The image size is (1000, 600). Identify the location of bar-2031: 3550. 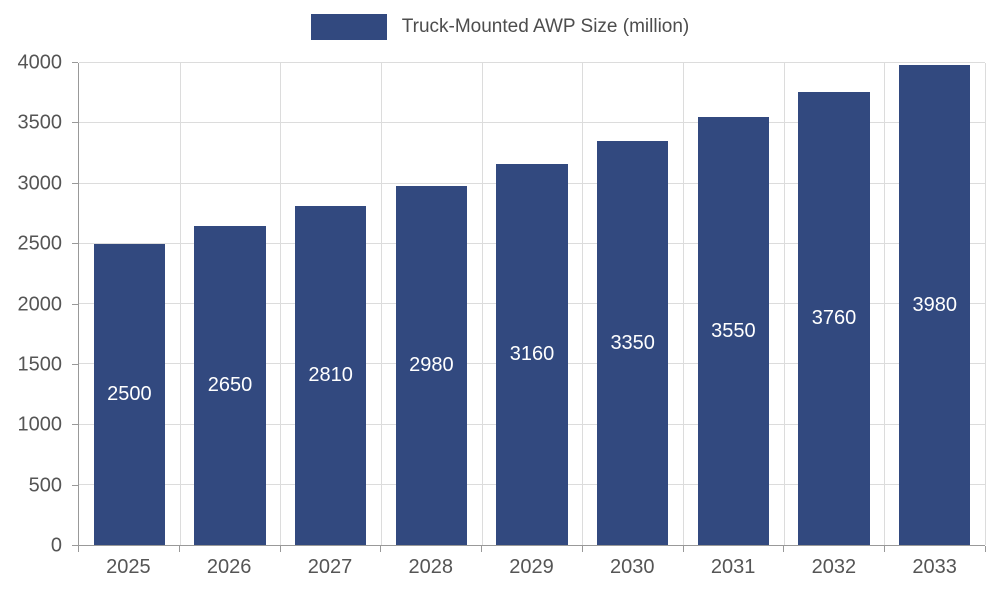
(733, 331).